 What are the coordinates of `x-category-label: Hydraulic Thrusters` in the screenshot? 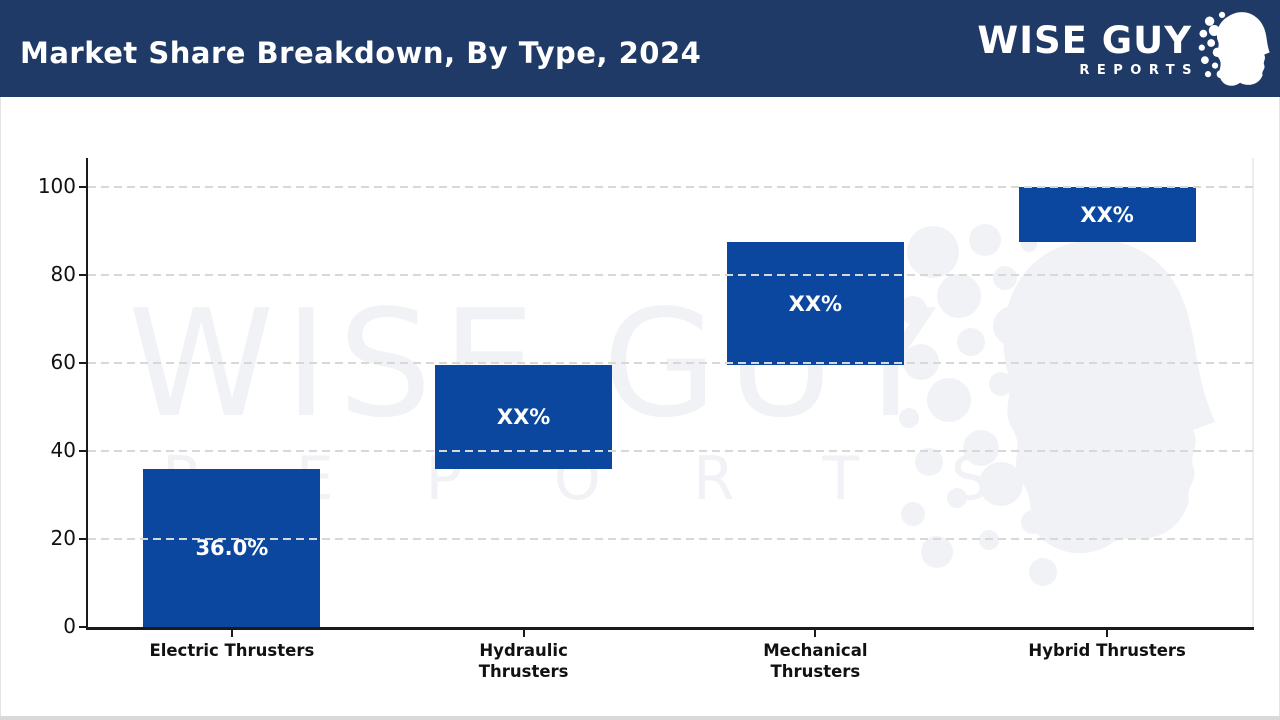 It's located at (523, 661).